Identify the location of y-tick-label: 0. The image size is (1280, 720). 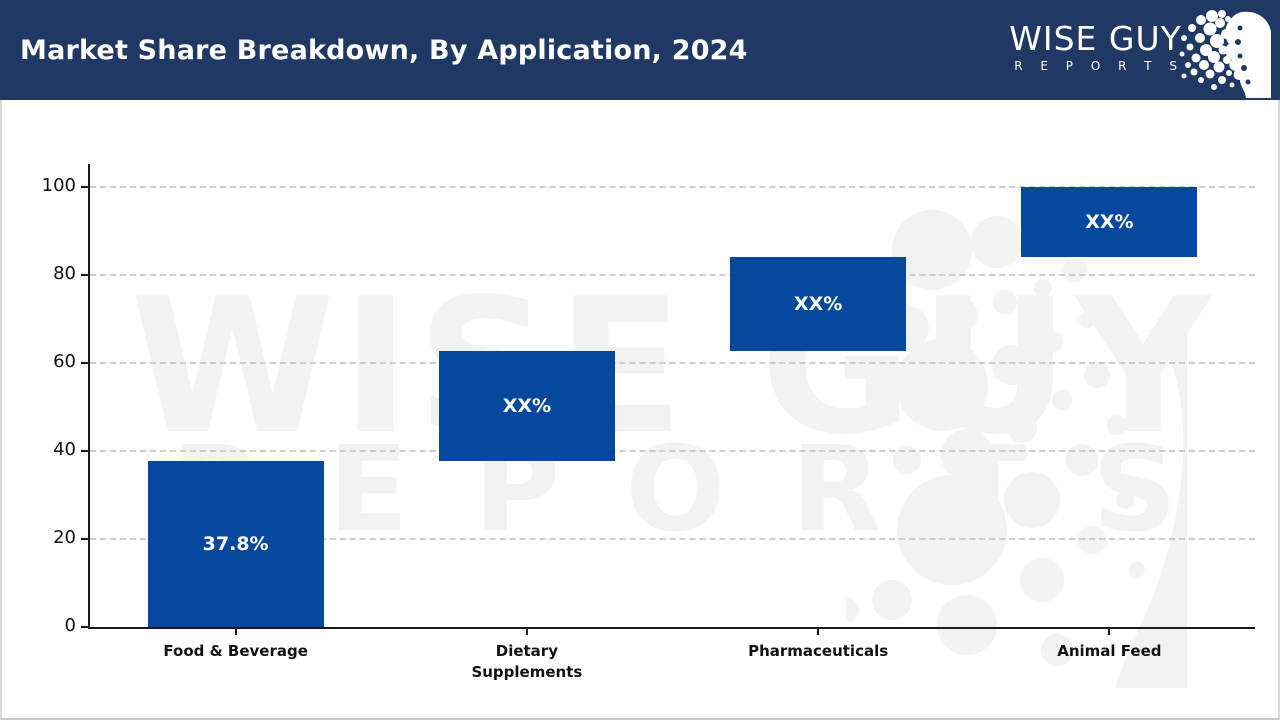
(70, 625).